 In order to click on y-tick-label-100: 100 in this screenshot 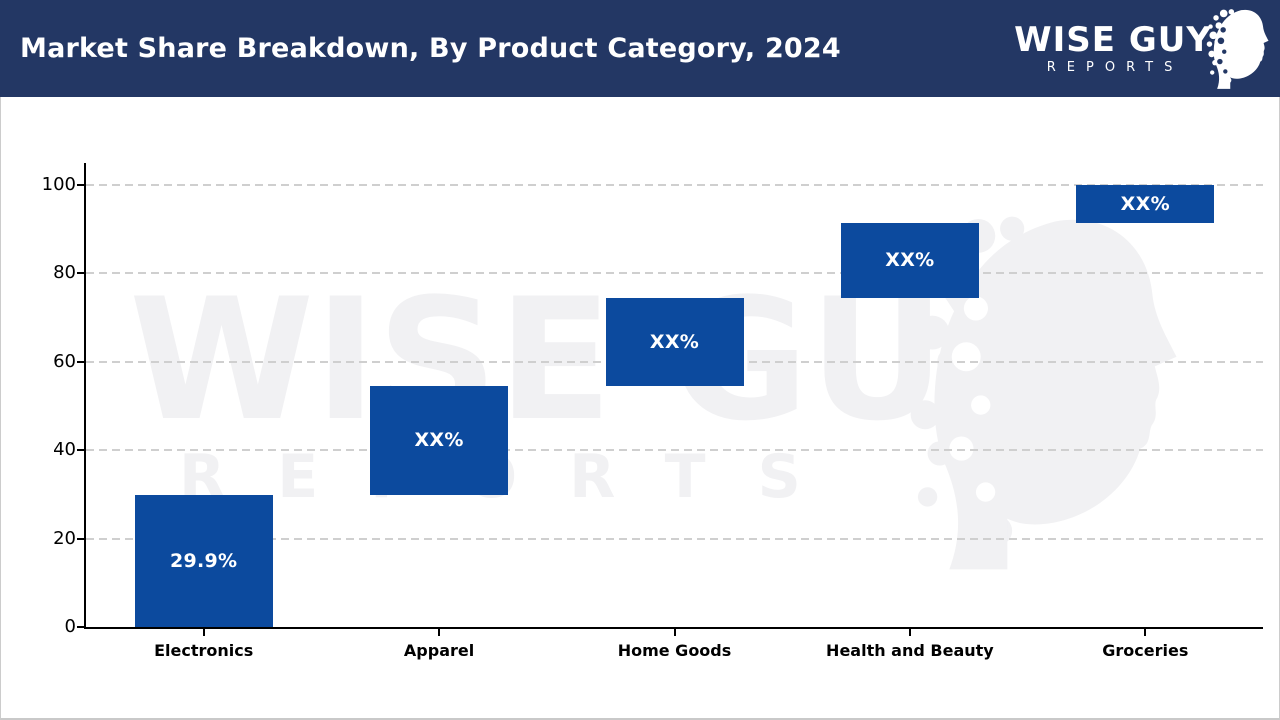, I will do `click(58, 185)`.